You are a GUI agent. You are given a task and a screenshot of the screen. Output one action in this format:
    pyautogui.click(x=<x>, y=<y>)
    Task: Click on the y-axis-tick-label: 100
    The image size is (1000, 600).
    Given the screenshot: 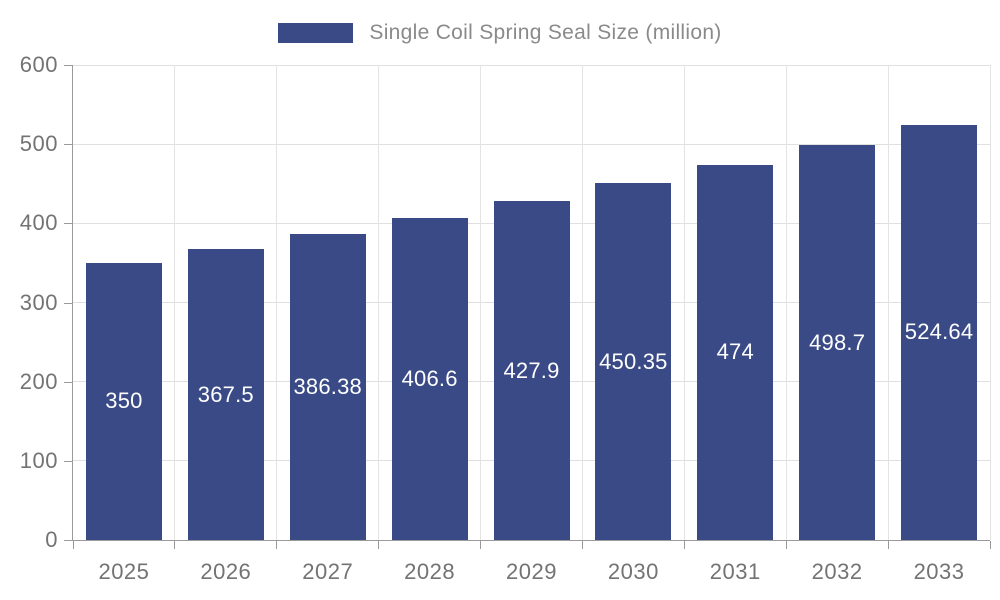 What is the action you would take?
    pyautogui.click(x=38, y=460)
    